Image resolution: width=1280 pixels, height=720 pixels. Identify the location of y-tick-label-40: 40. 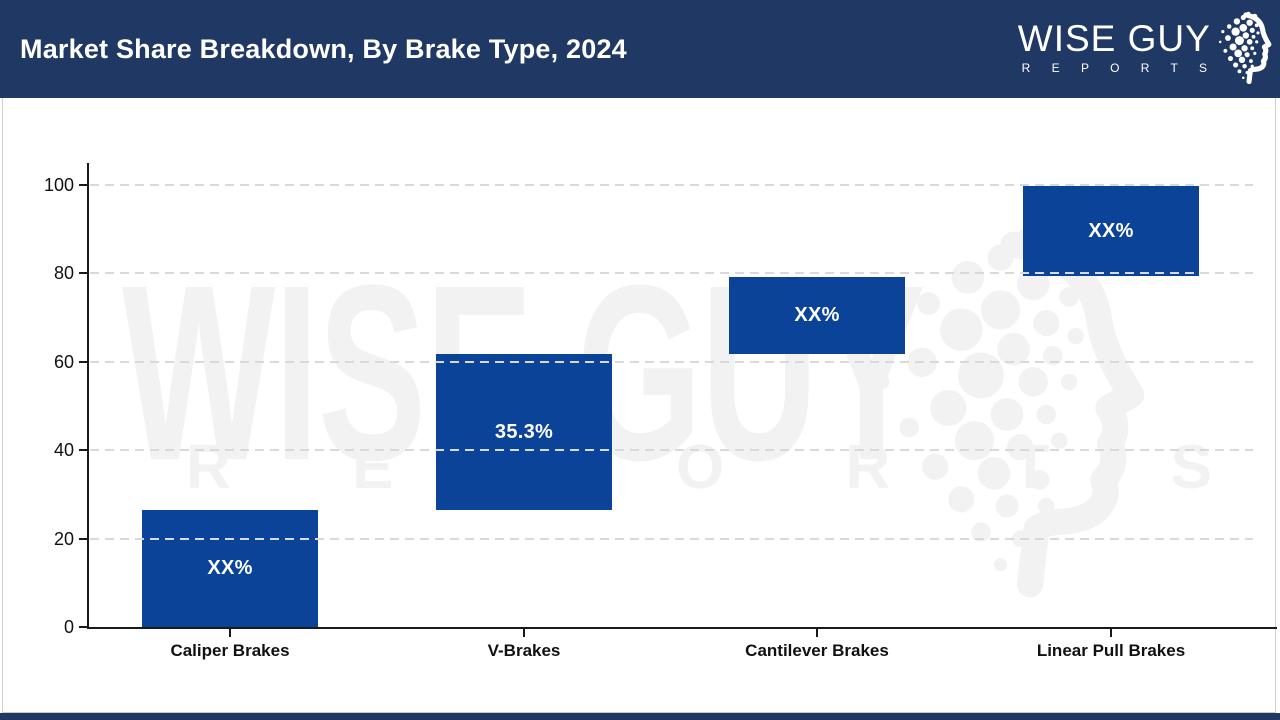
(63, 450).